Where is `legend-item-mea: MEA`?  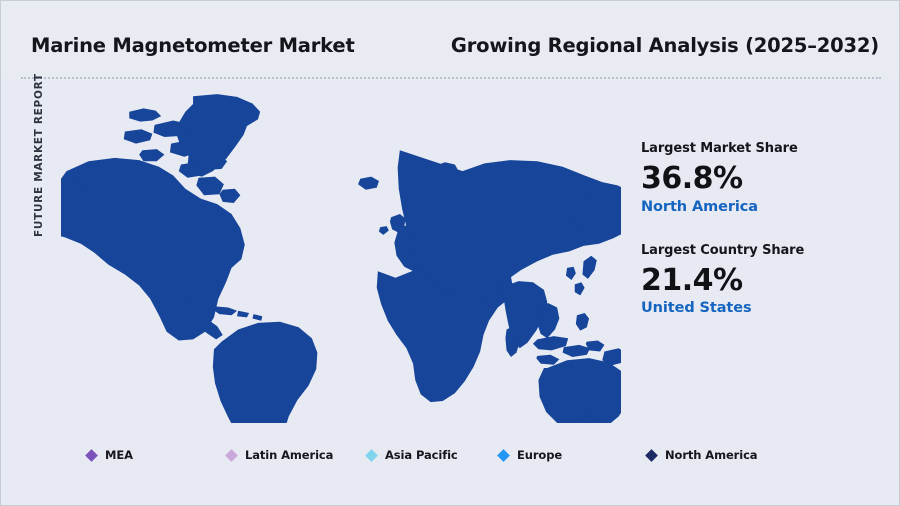
legend-item-mea: MEA is located at coordinates (109, 455).